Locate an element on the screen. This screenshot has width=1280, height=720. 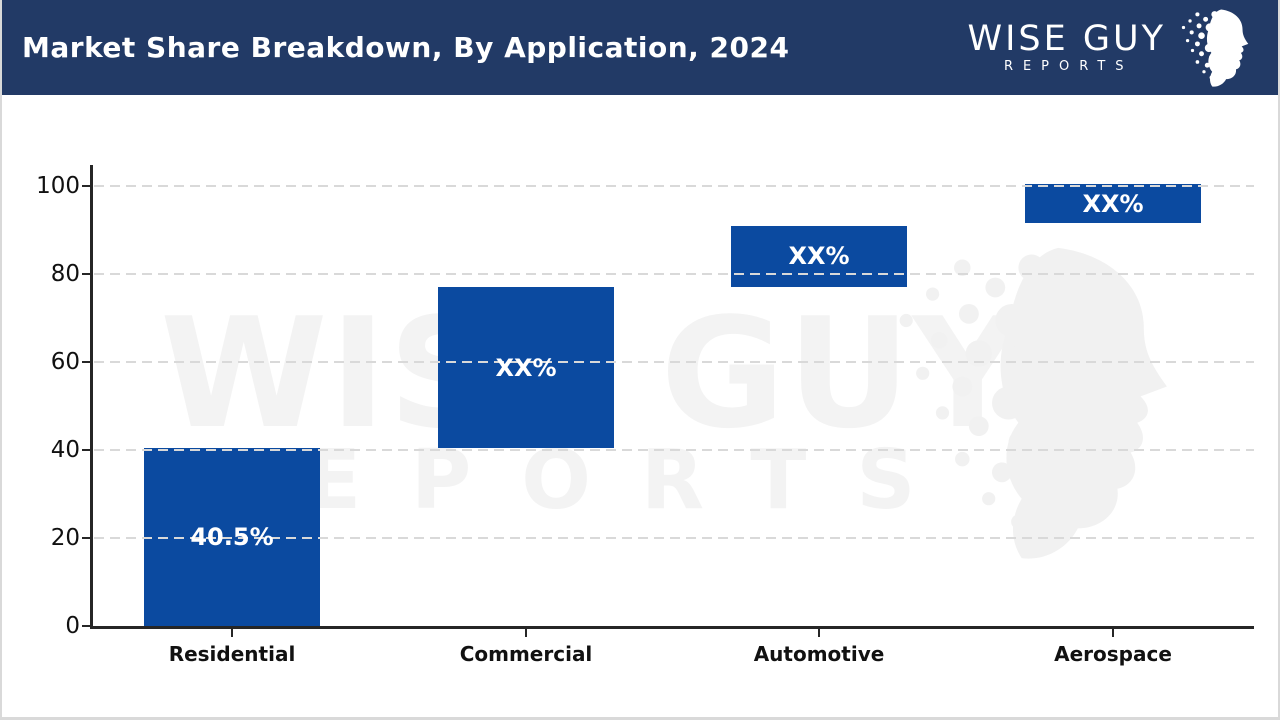
x-tick-mark-aerospace is located at coordinates (1113, 632).